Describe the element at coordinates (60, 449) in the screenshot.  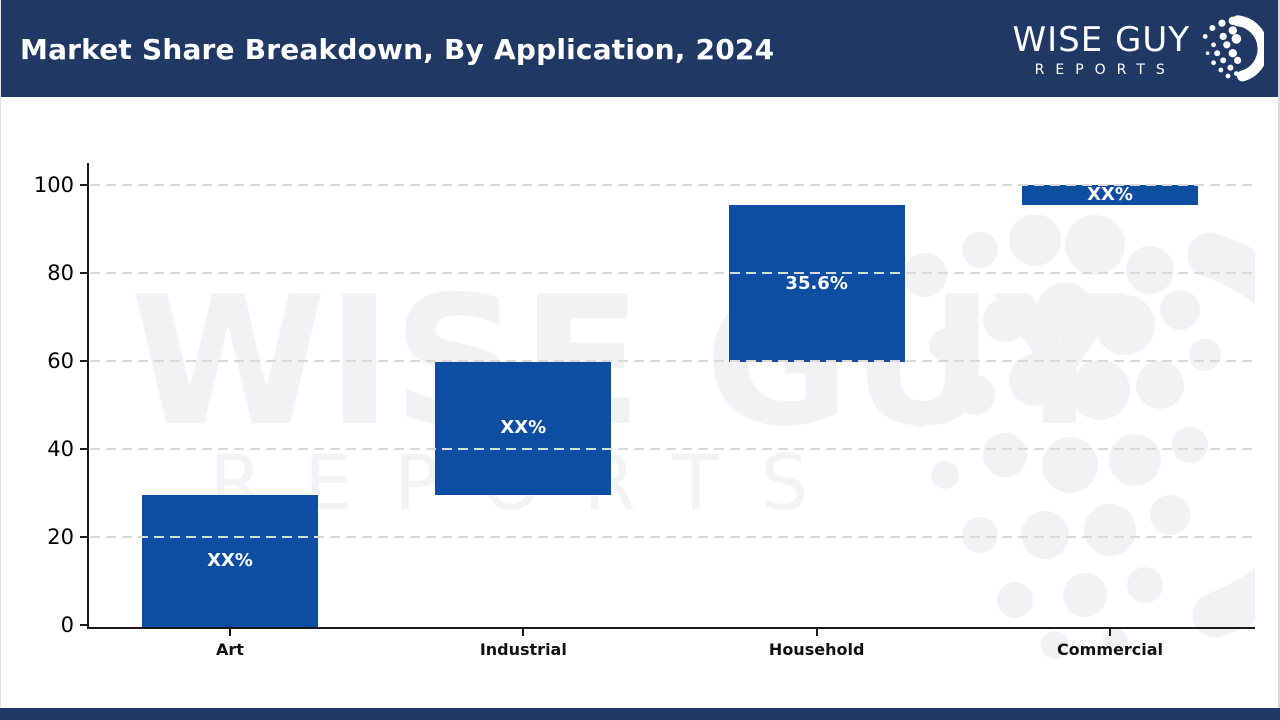
I see `y-tick-label: 40` at that location.